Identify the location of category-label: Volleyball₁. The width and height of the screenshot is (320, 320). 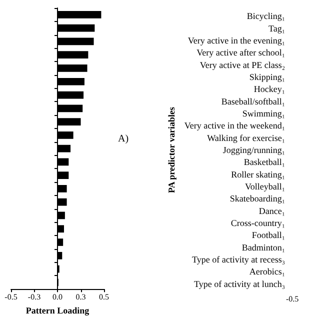
(265, 187).